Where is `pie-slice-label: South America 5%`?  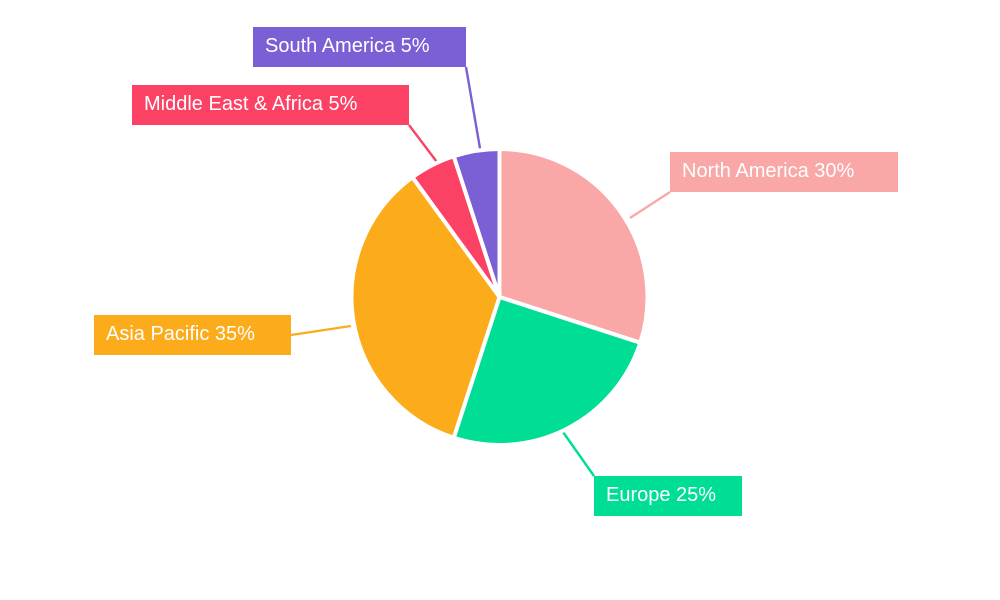
pie-slice-label: South America 5% is located at coordinates (359, 47).